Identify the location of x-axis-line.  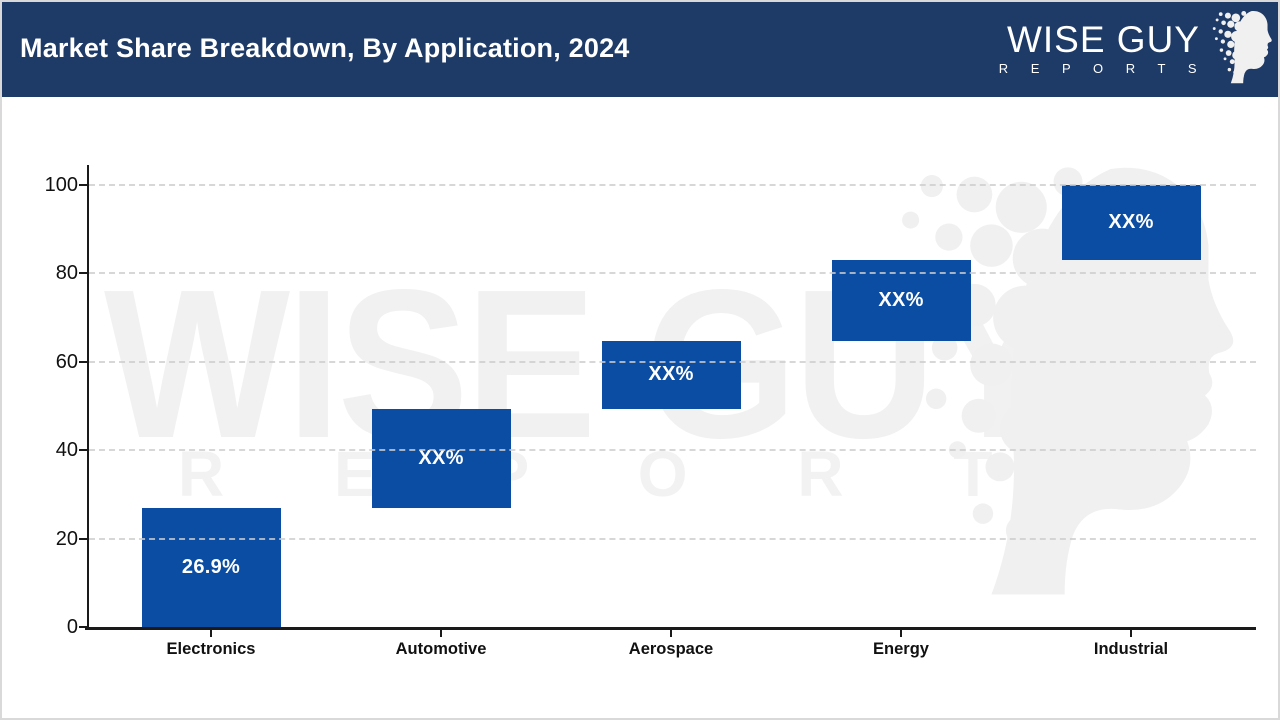
(670, 628).